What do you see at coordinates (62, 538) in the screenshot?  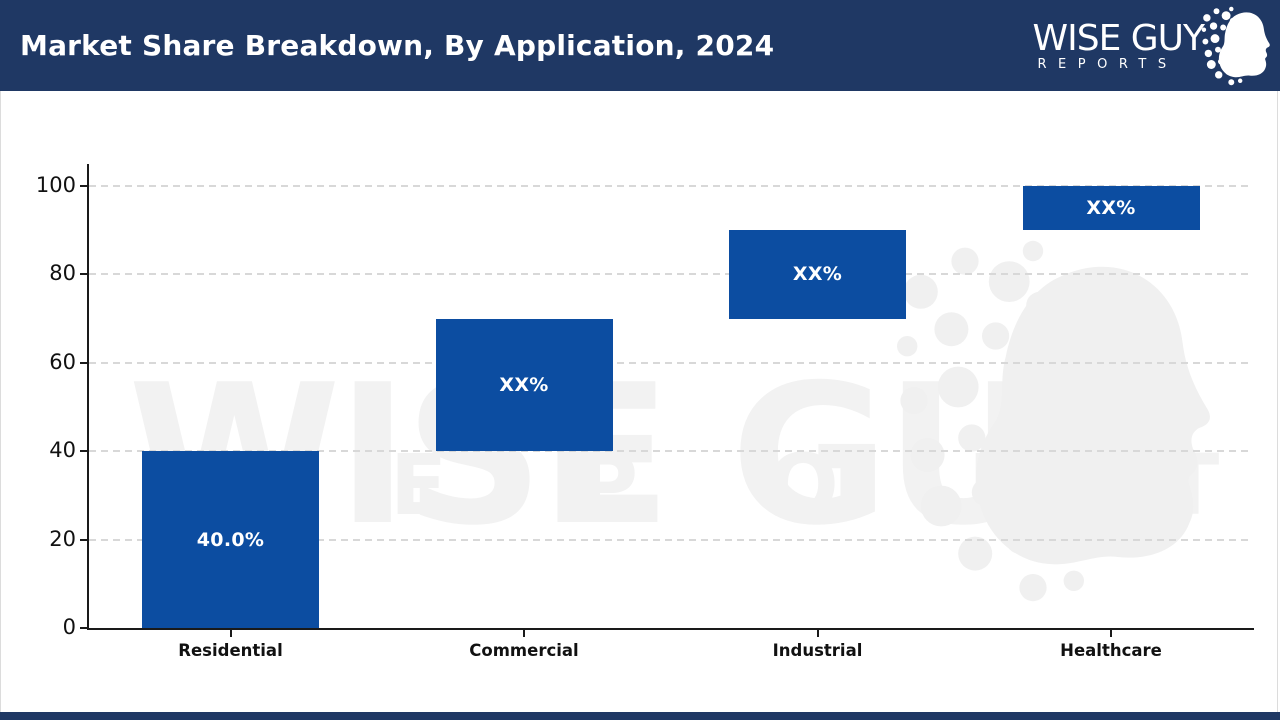 I see `y-axis-tick-label: 20` at bounding box center [62, 538].